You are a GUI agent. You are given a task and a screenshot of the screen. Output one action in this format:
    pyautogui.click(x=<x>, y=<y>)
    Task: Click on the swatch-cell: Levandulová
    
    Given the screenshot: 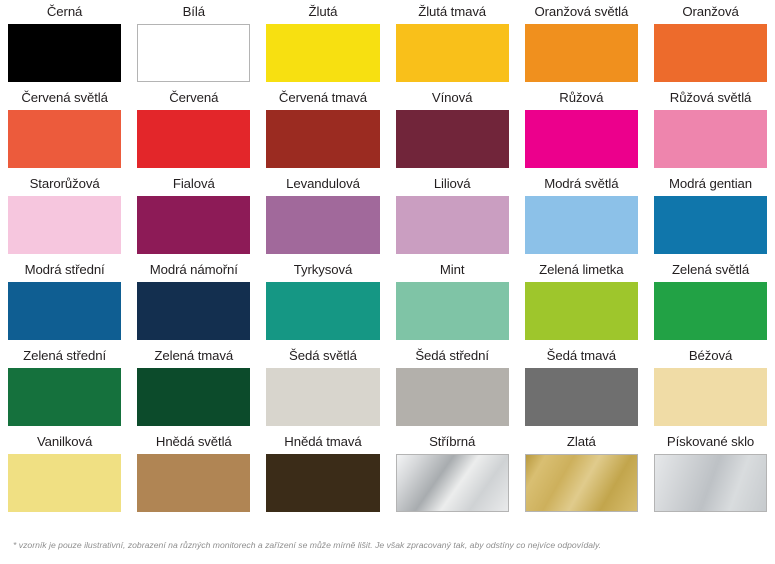 What is the action you would take?
    pyautogui.click(x=322, y=215)
    